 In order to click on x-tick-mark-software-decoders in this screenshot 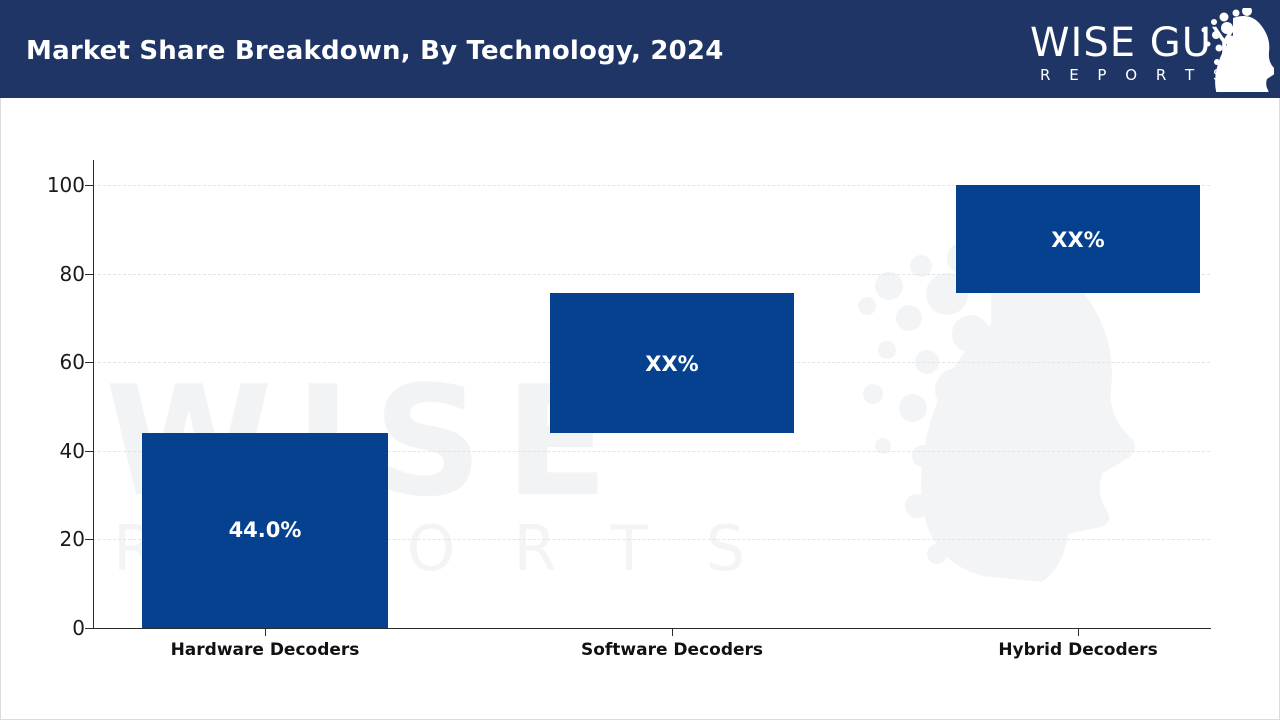, I will do `click(672, 632)`.